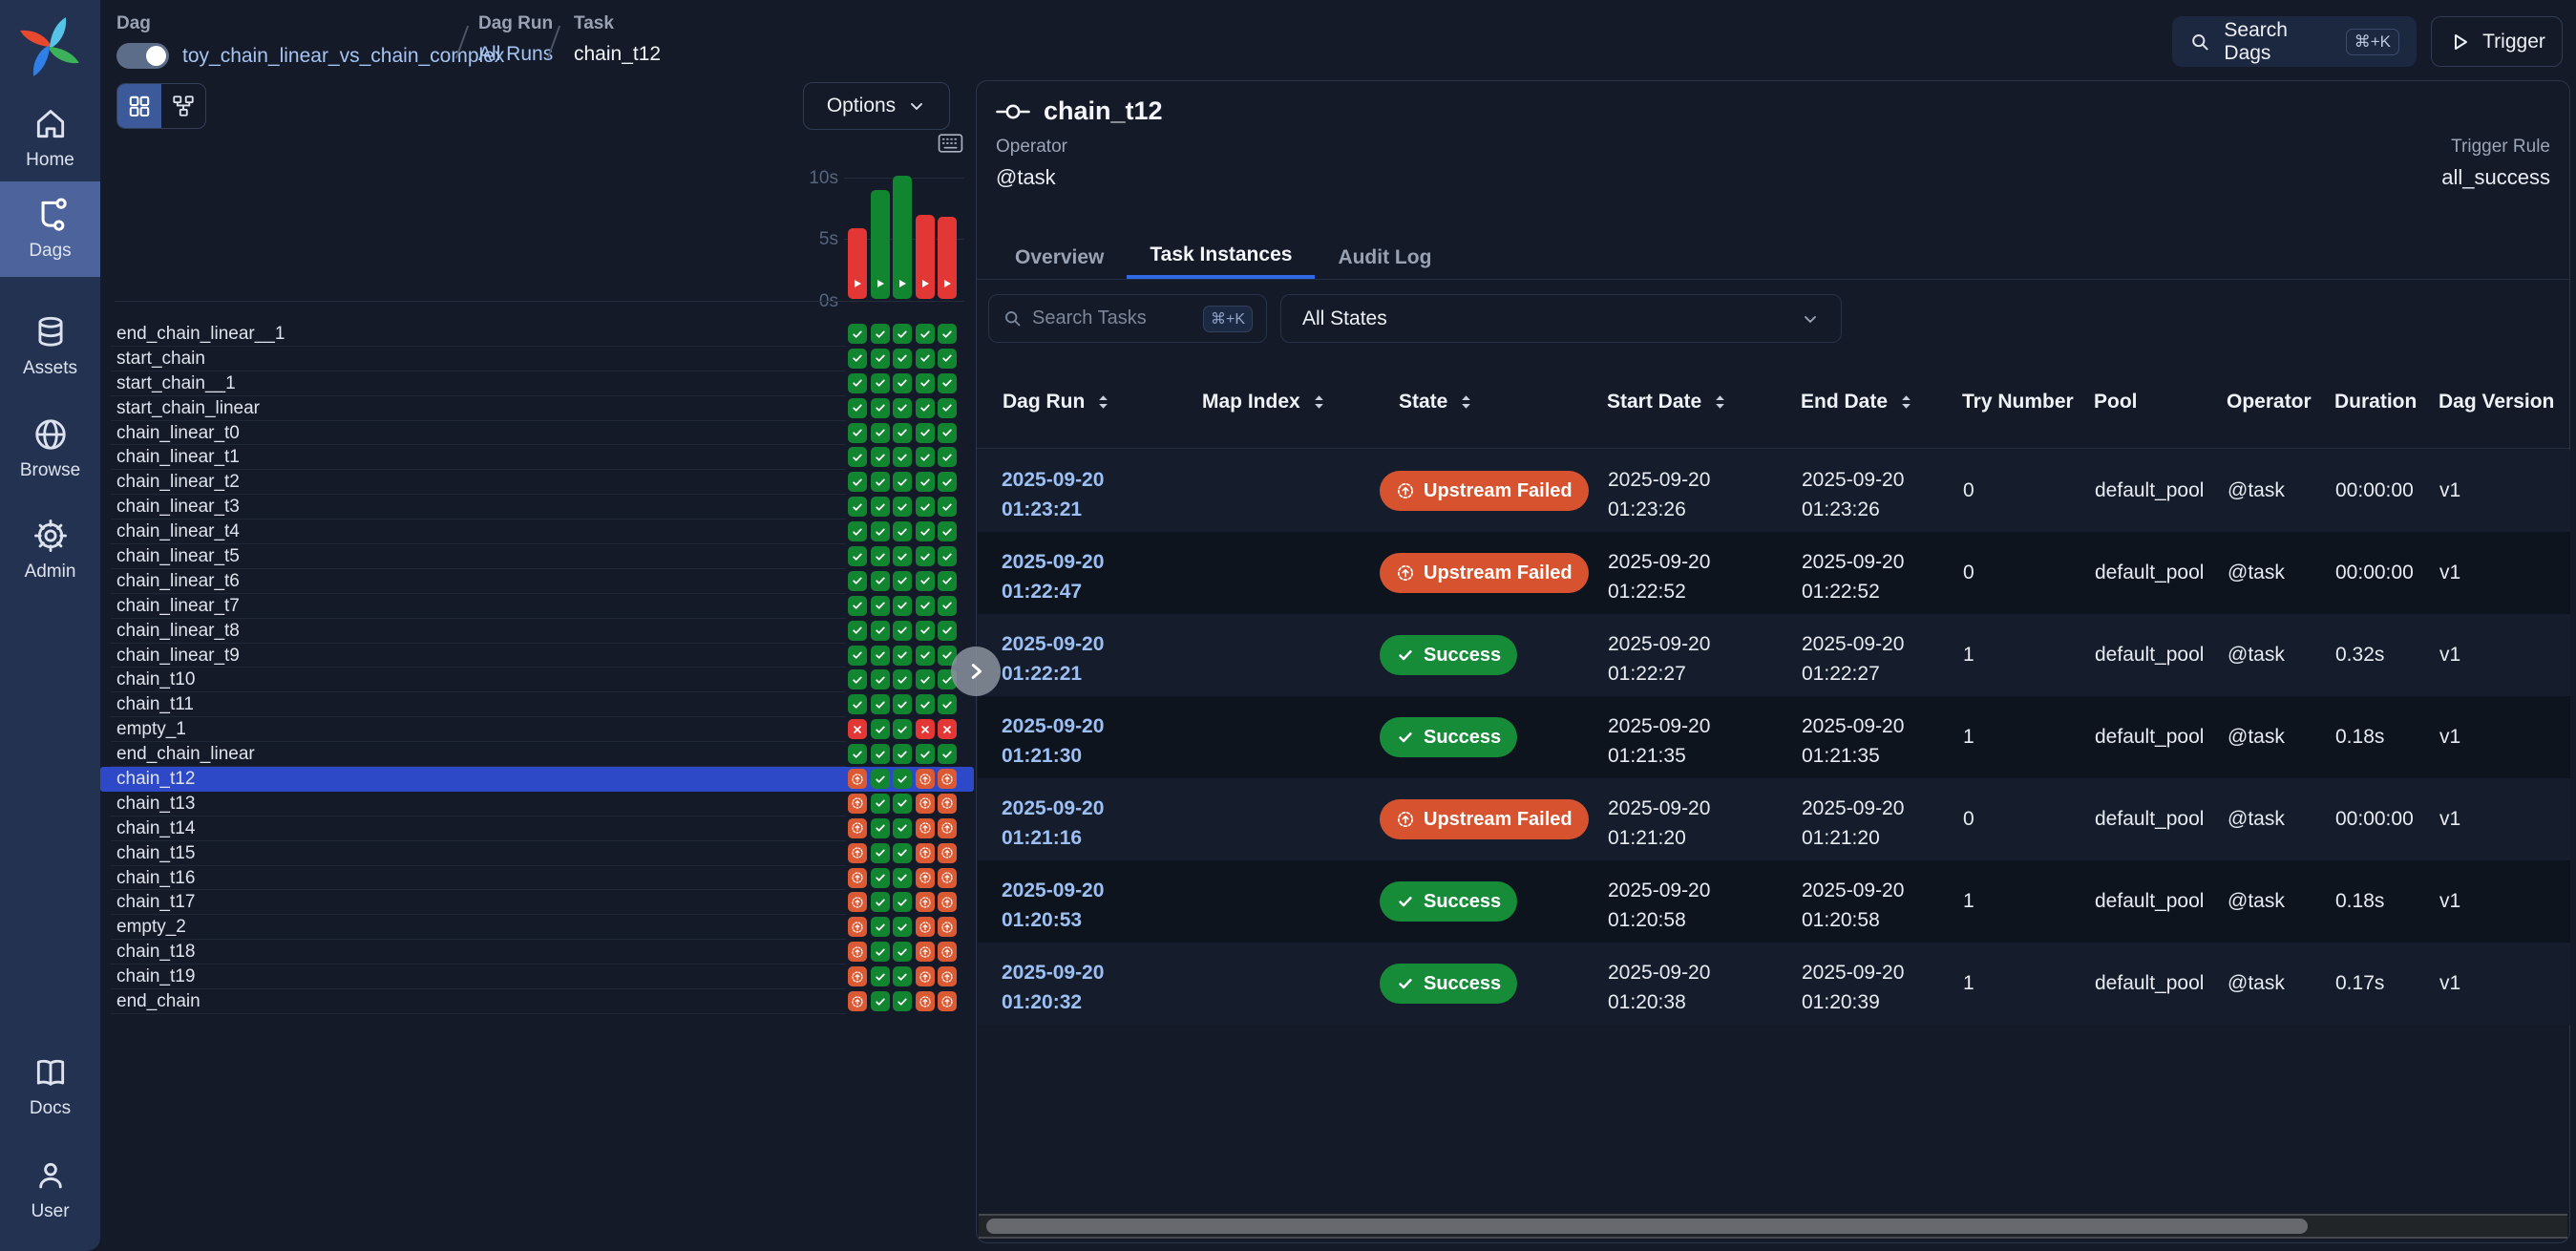 Image resolution: width=2576 pixels, height=1251 pixels. What do you see at coordinates (537, 779) in the screenshot?
I see `task-grid-row: chain_t12` at bounding box center [537, 779].